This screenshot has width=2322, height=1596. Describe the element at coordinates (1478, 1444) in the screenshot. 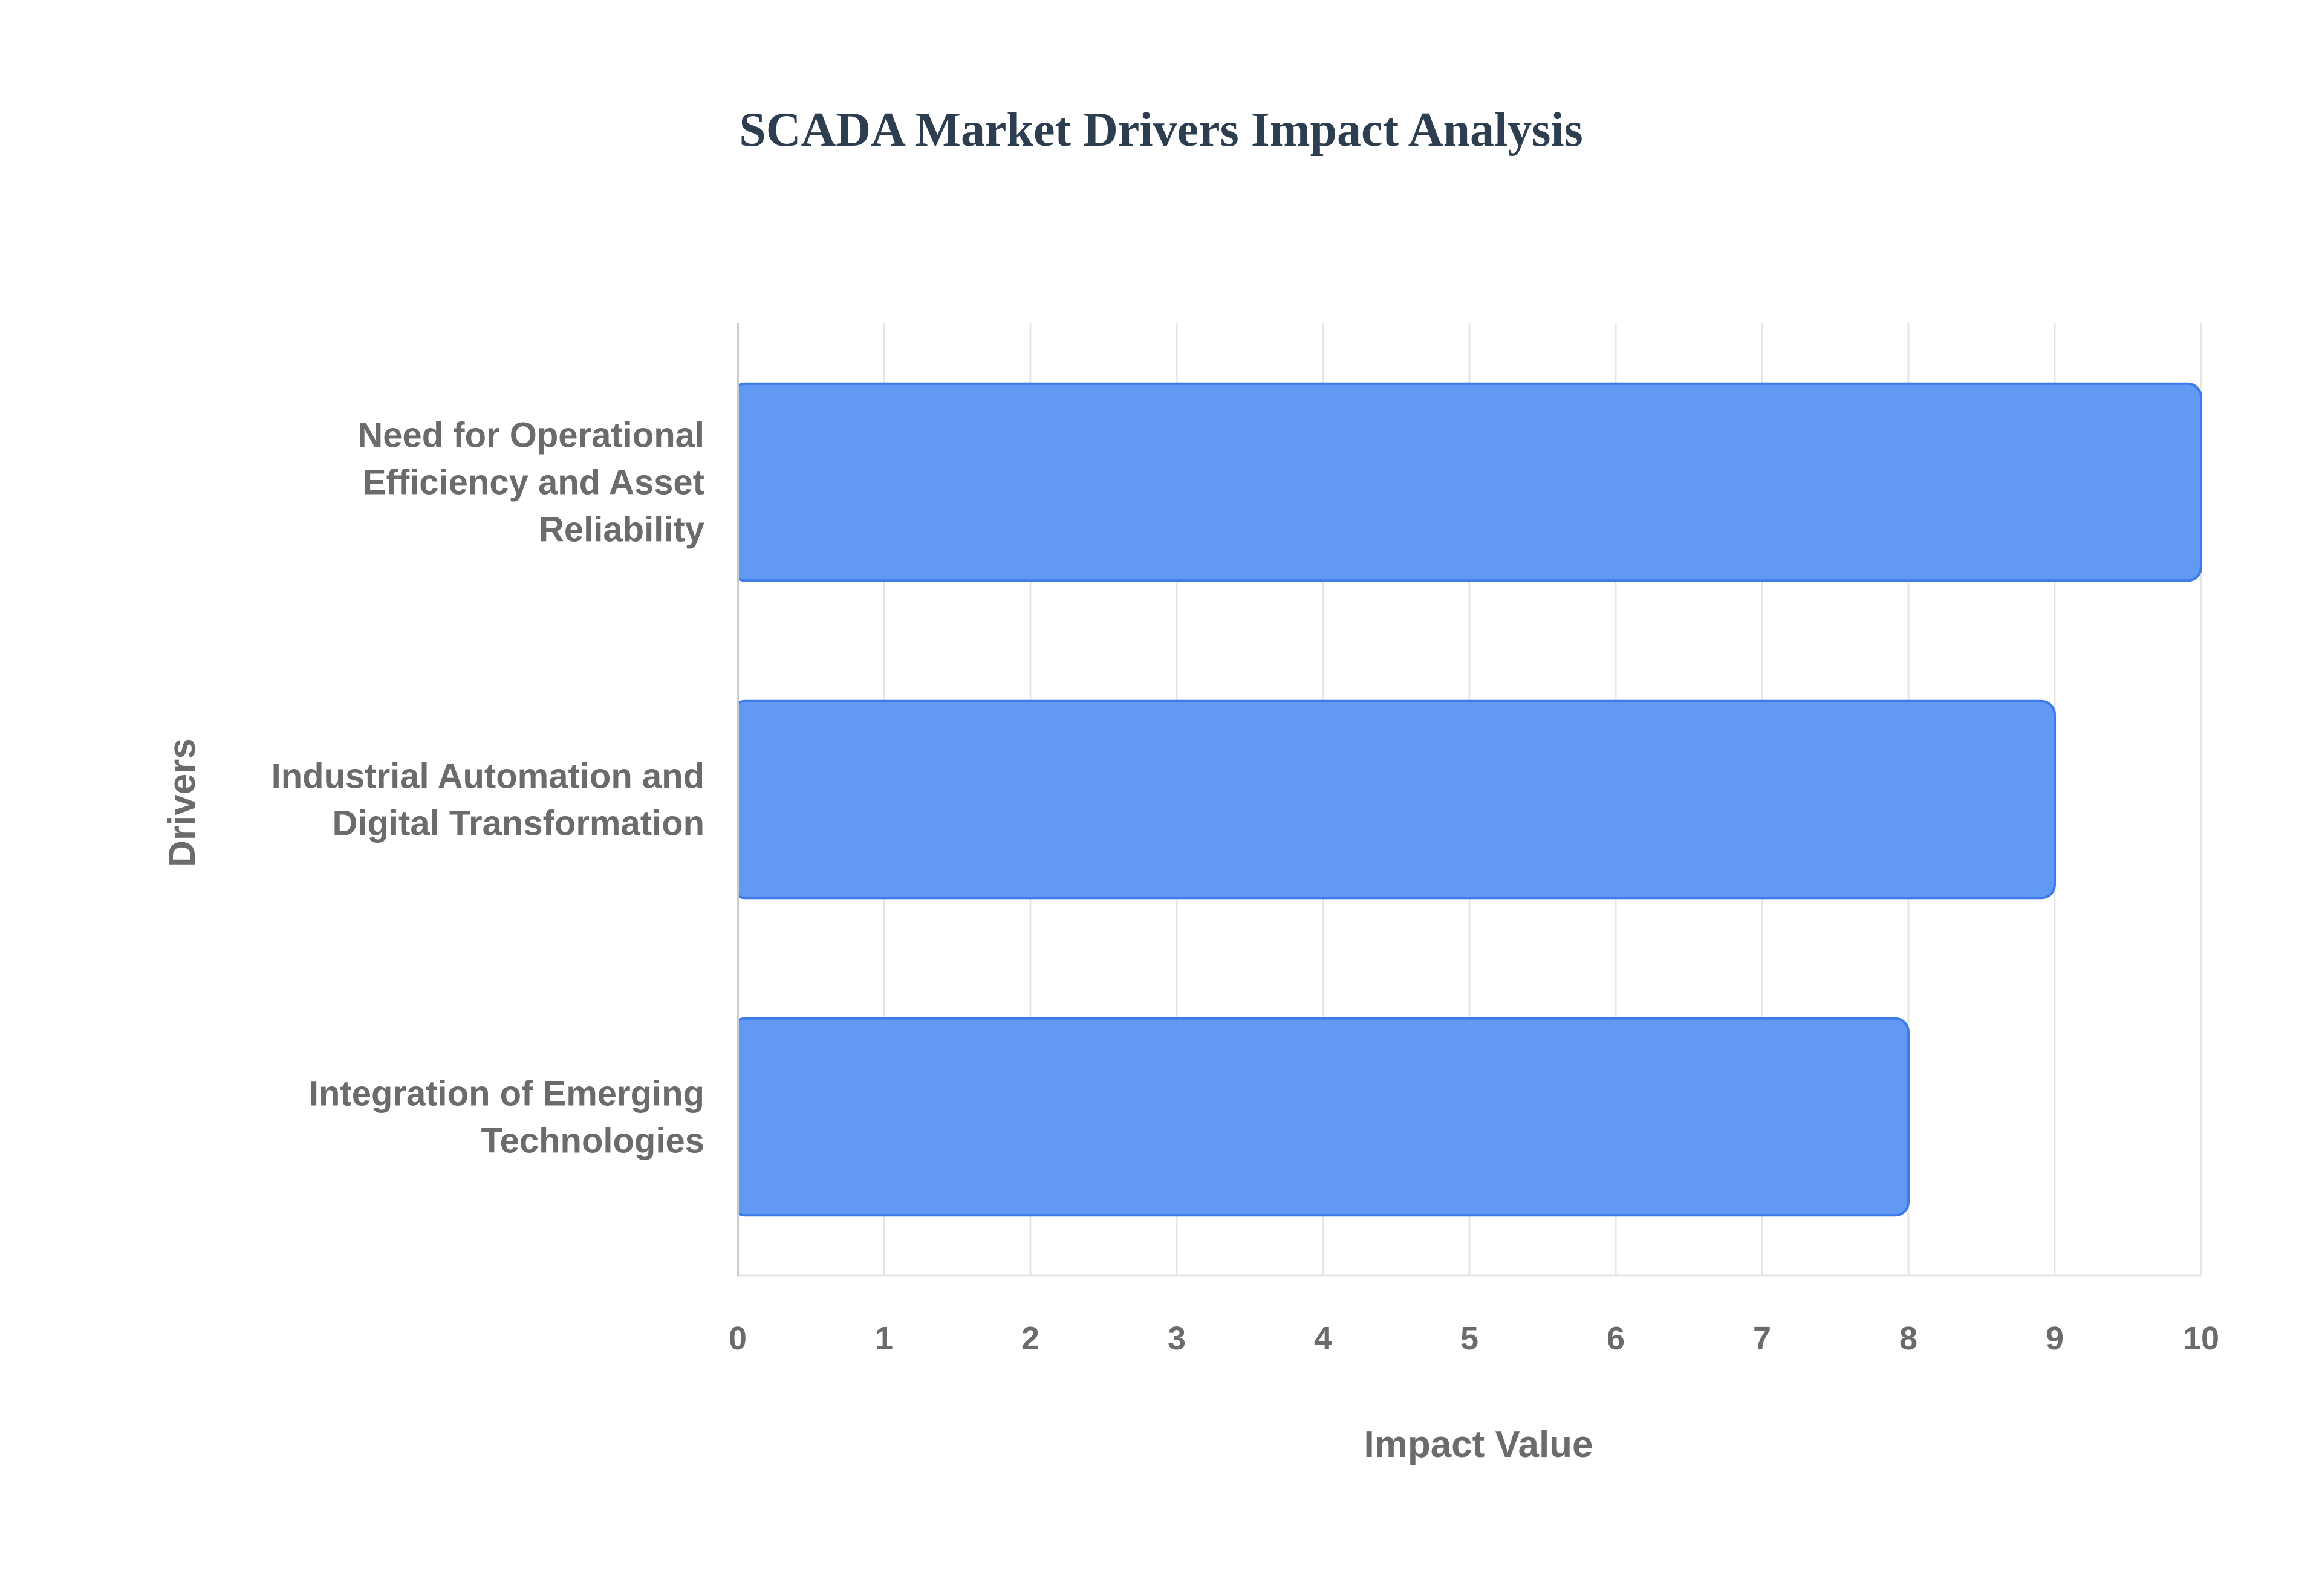

I see `x-axis-label: Impact Value` at that location.